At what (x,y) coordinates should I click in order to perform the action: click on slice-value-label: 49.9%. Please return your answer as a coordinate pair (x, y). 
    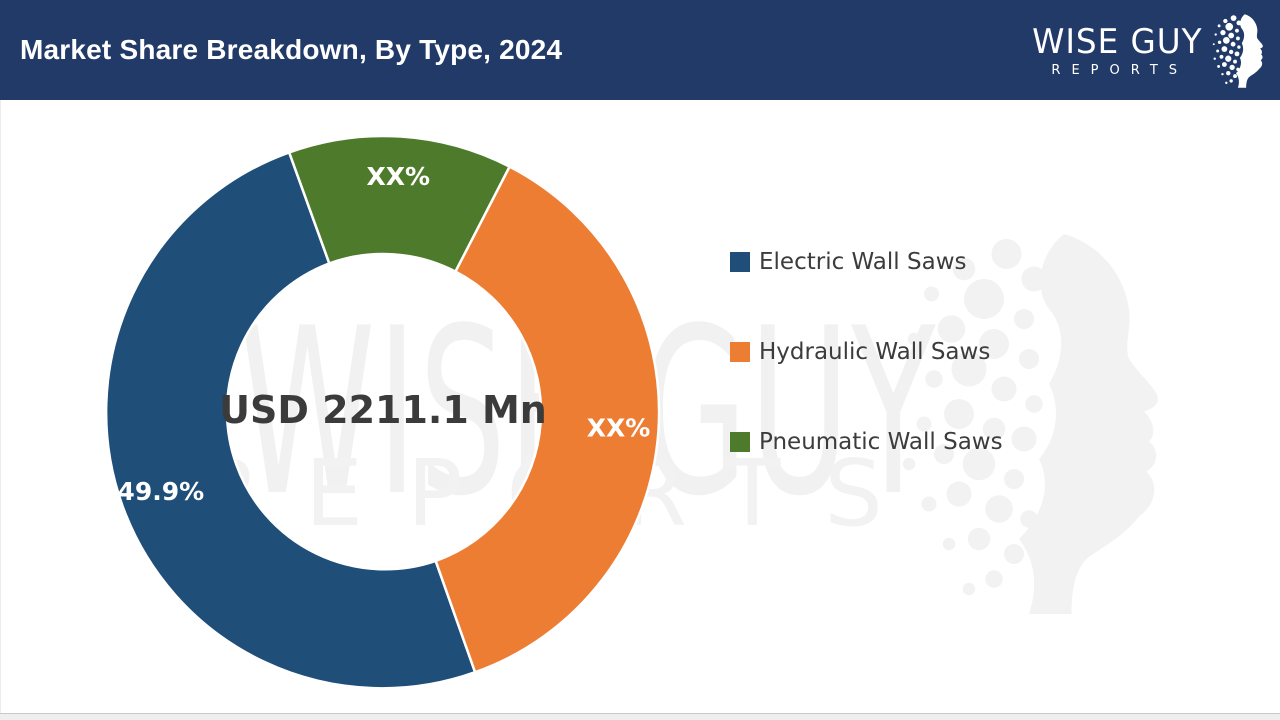
    Looking at the image, I should click on (160, 491).